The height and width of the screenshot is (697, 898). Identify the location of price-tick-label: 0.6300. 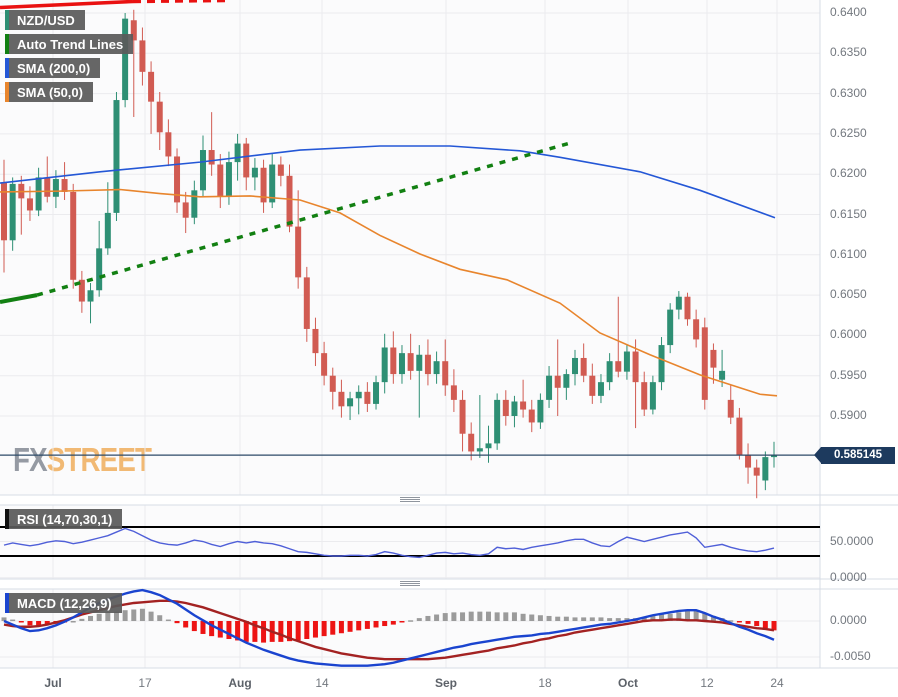
(848, 92).